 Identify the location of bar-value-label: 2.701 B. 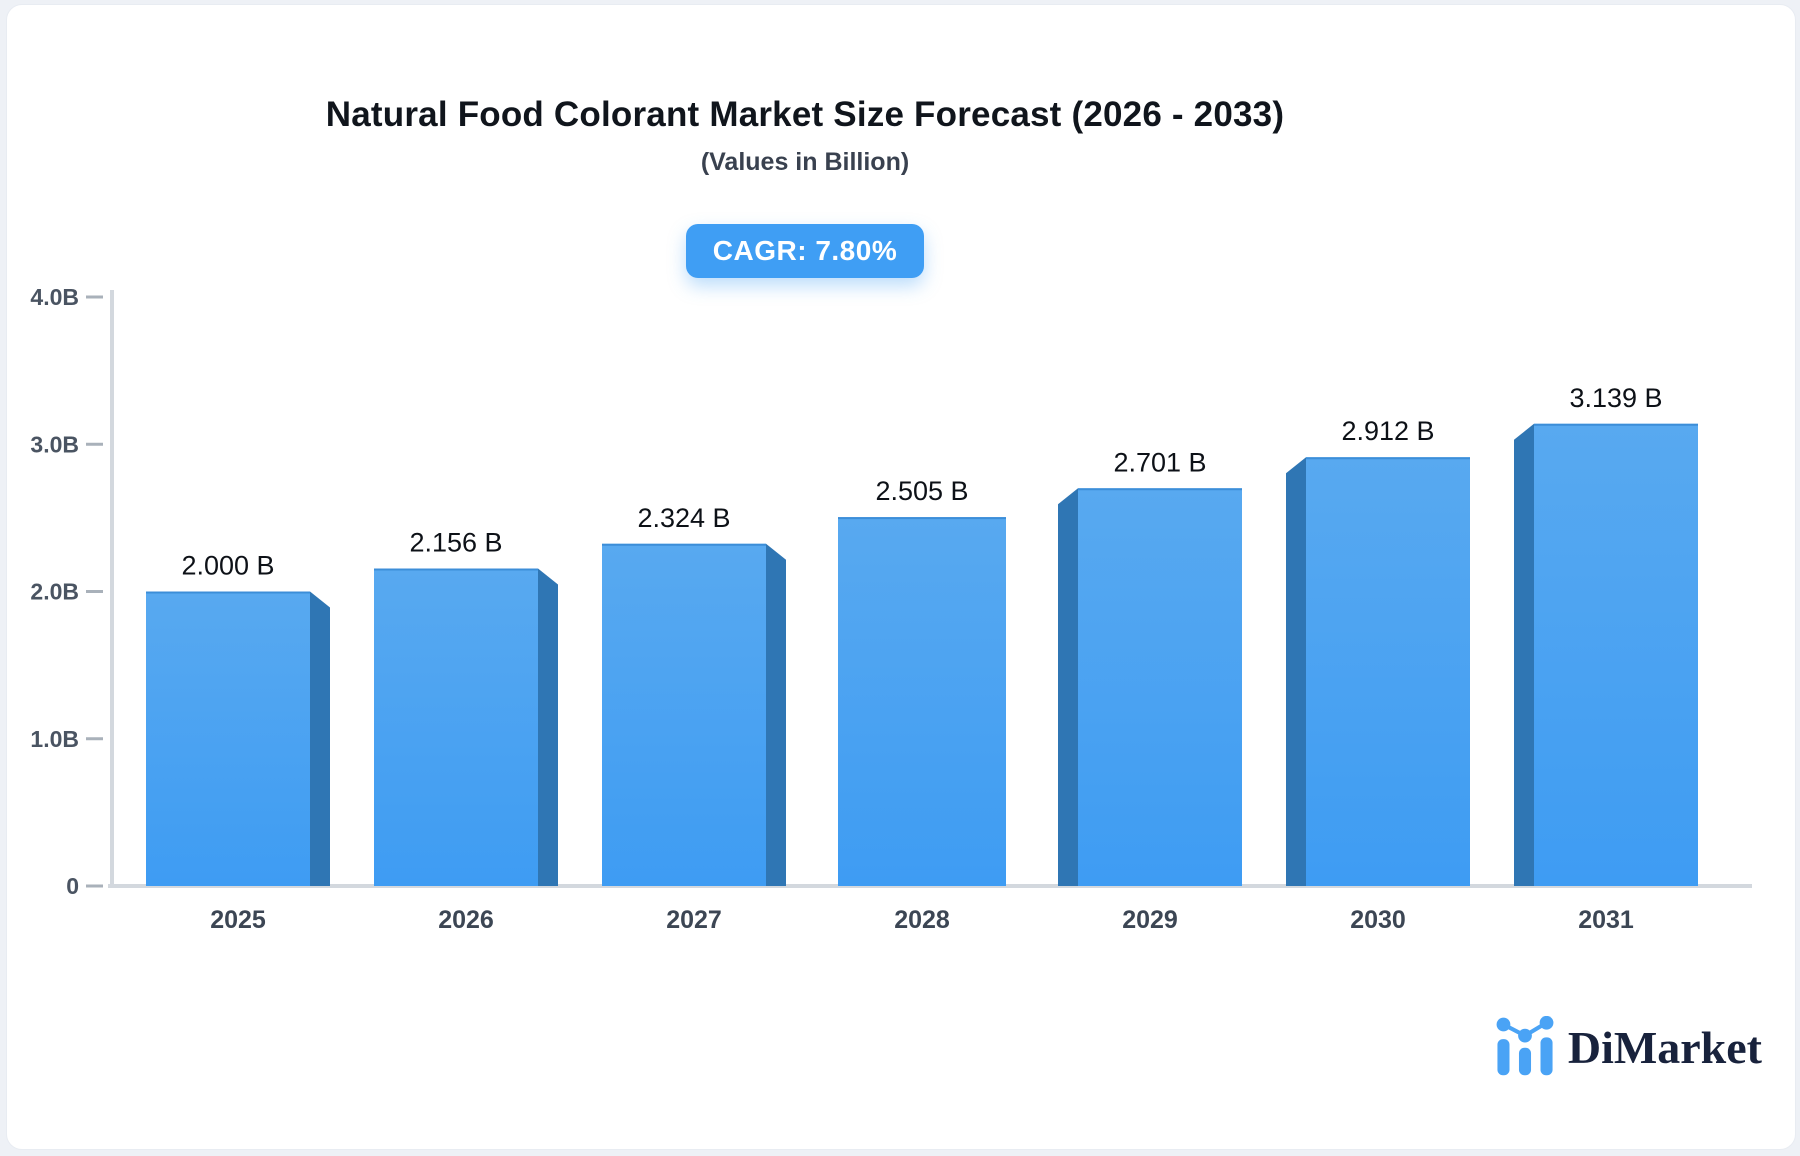
(1159, 462).